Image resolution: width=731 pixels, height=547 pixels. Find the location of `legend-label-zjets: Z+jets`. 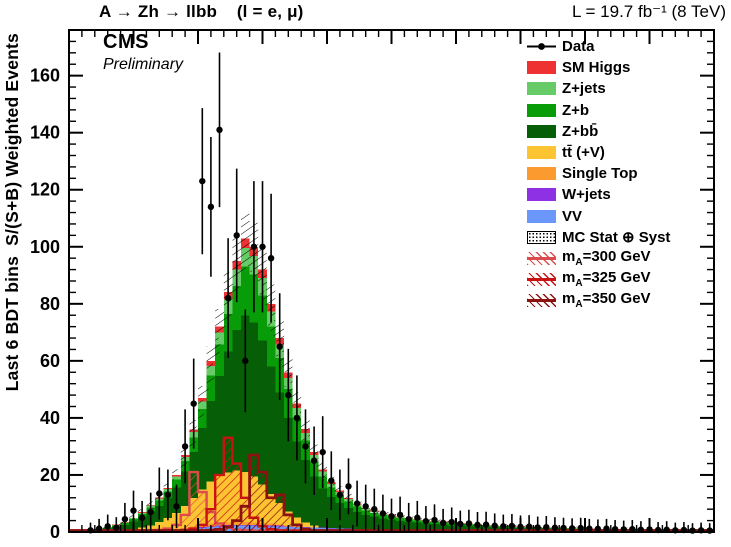

legend-label-zjets: Z+jets is located at coordinates (584, 89).